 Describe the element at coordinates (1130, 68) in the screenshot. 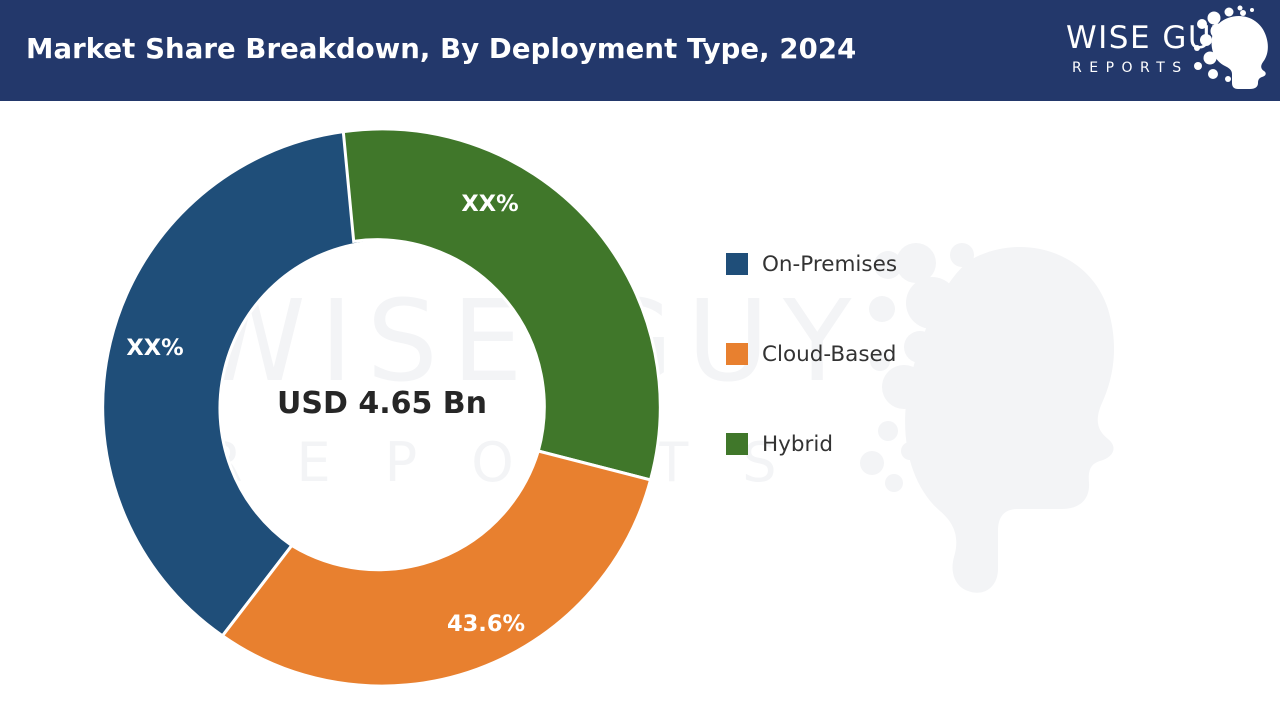

I see `svg-text: REPORTS` at that location.